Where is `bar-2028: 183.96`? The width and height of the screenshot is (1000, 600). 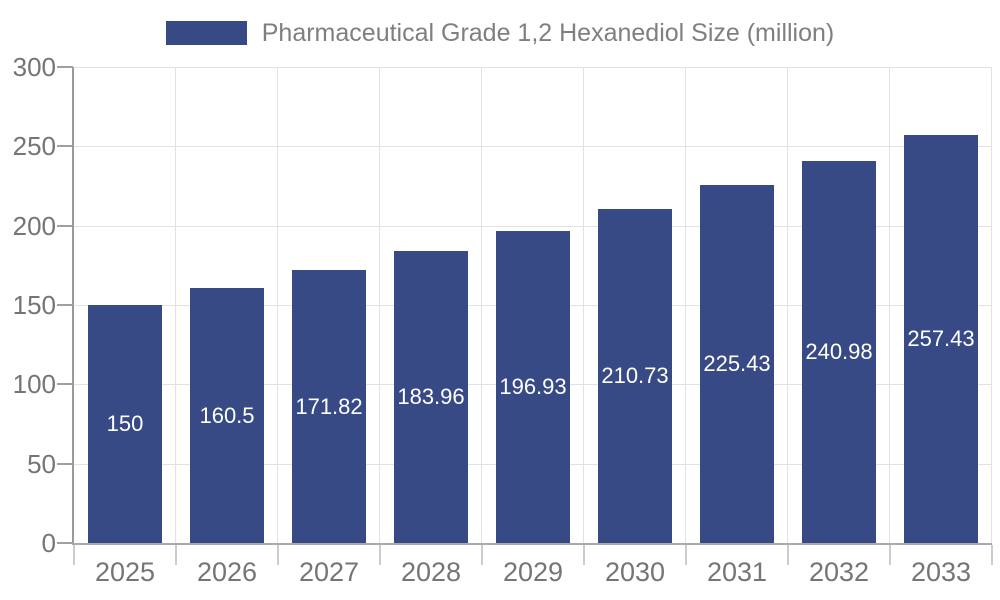
bar-2028: 183.96 is located at coordinates (431, 397).